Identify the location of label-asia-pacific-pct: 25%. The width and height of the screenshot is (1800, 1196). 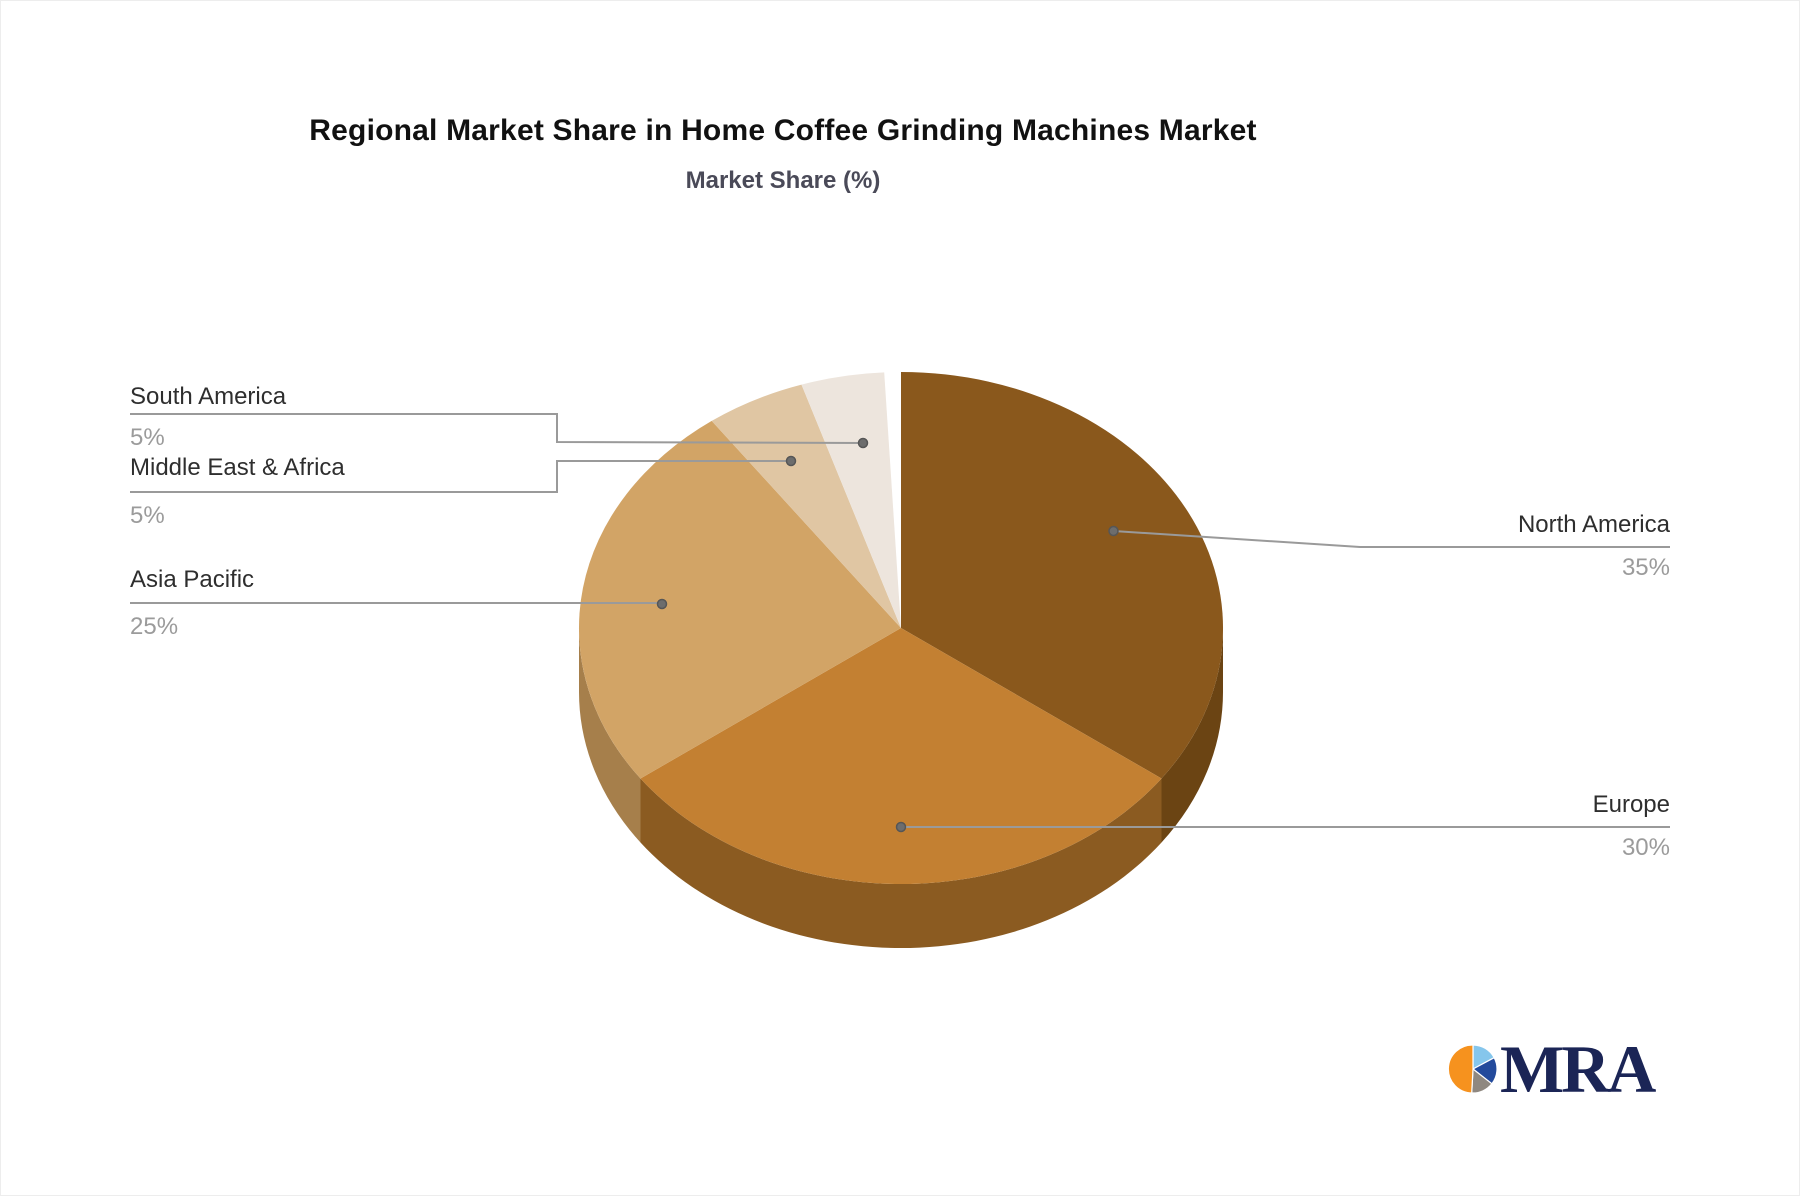
(154, 626).